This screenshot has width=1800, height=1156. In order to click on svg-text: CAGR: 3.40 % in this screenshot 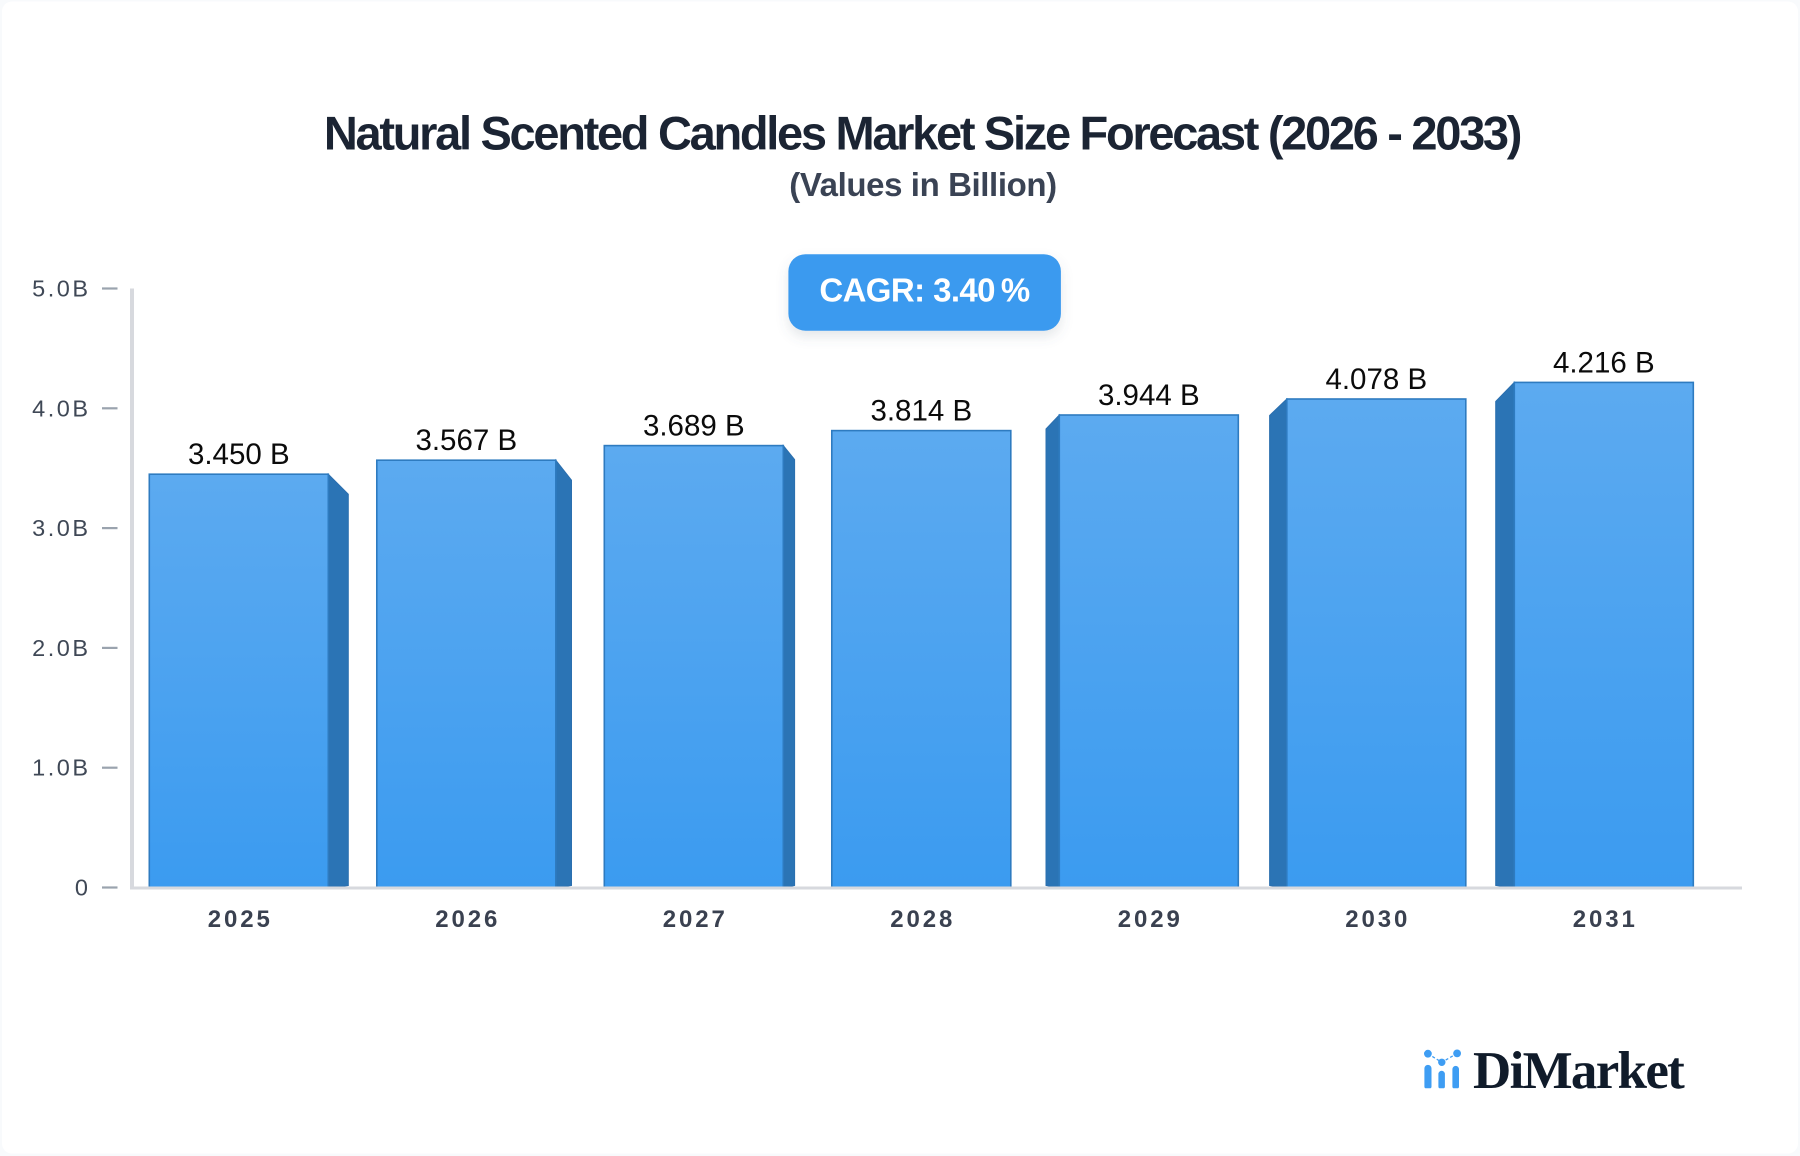, I will do `click(924, 290)`.